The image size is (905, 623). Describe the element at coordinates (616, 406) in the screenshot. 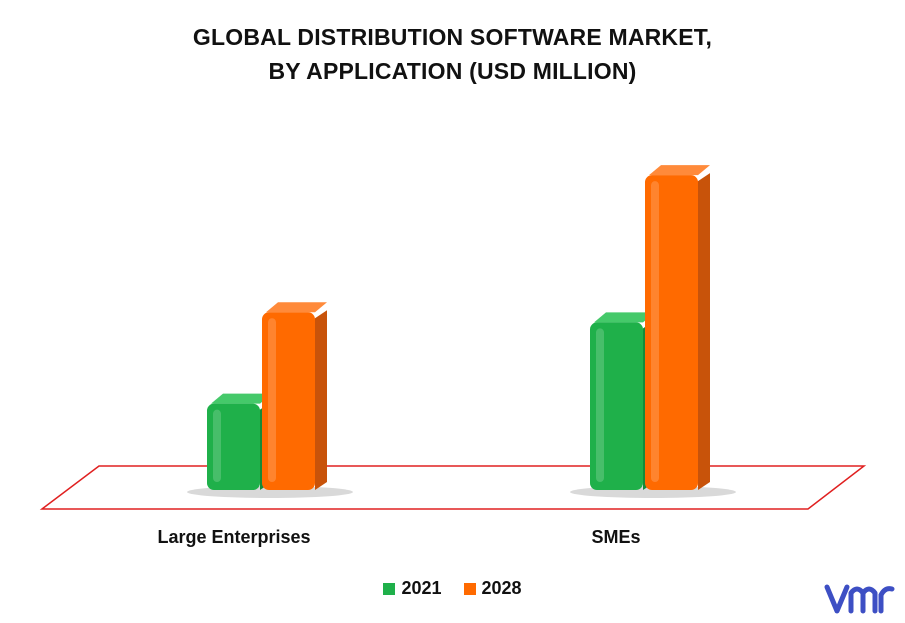

I see `bar-2021-smes` at that location.